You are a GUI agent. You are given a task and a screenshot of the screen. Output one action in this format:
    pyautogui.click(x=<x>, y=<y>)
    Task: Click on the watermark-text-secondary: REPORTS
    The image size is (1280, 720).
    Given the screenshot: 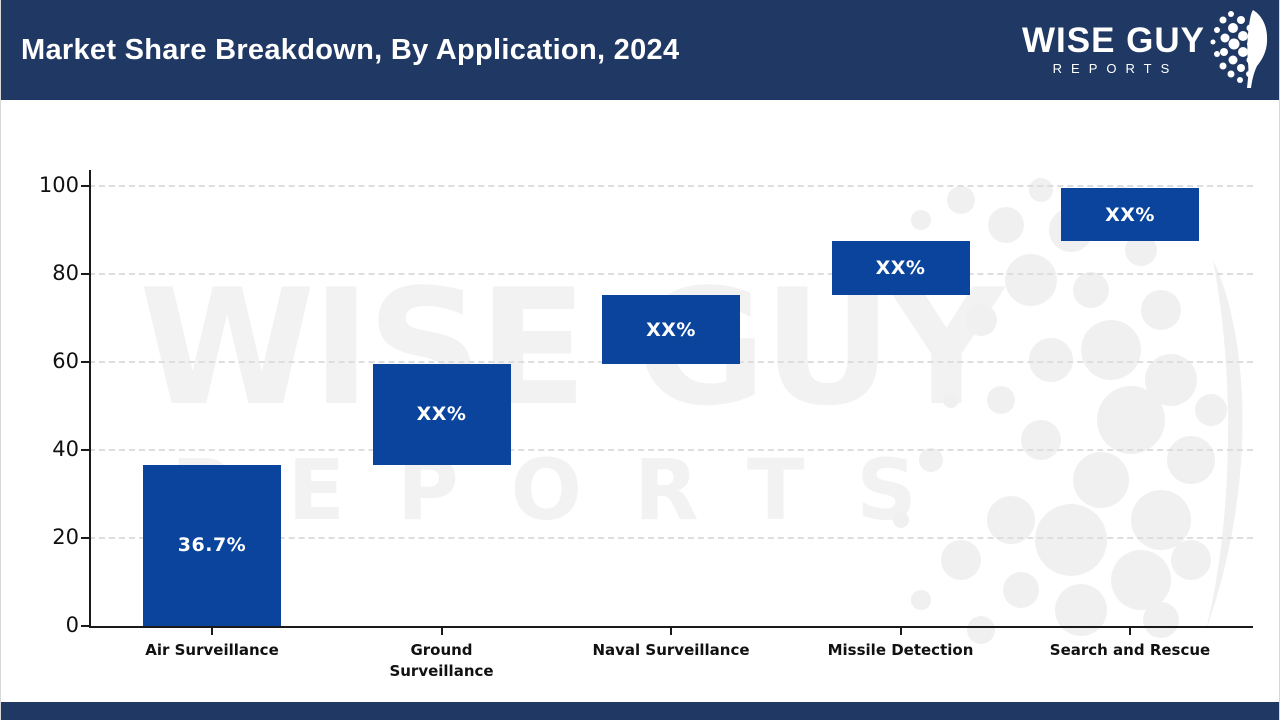 What is the action you would take?
    pyautogui.click(x=570, y=490)
    